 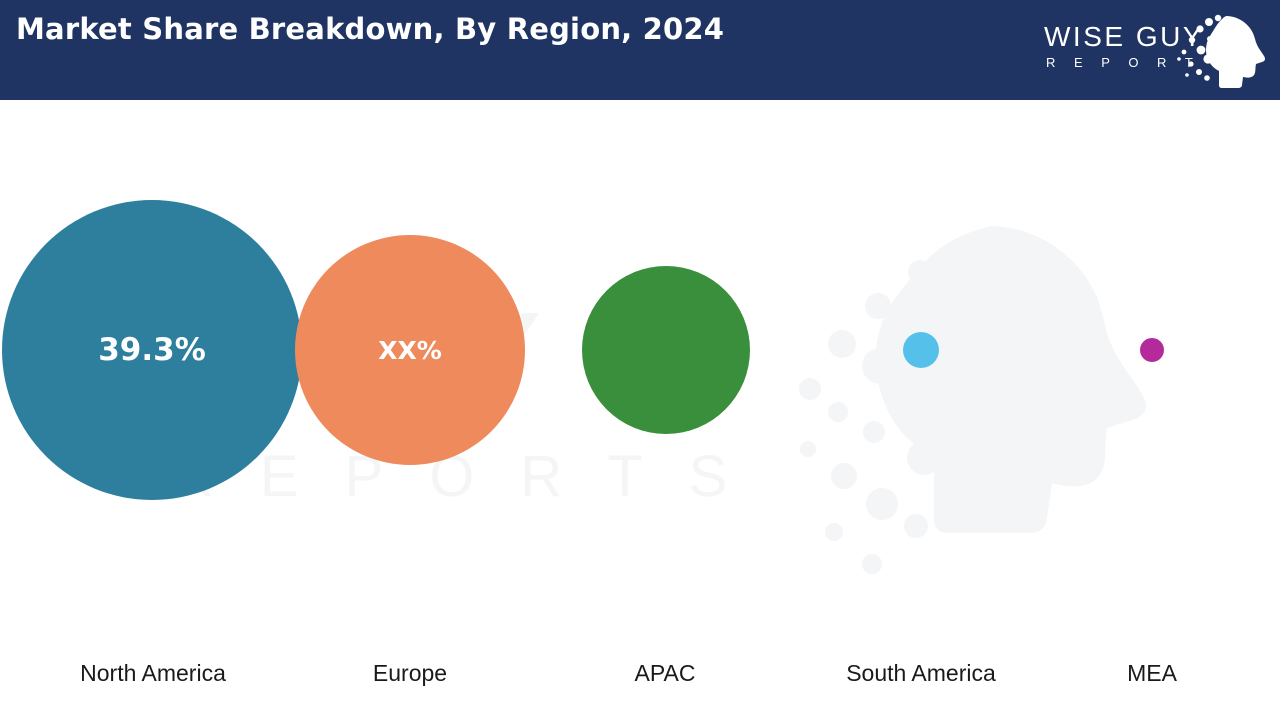 I want to click on bubble-south-america, so click(x=921, y=350).